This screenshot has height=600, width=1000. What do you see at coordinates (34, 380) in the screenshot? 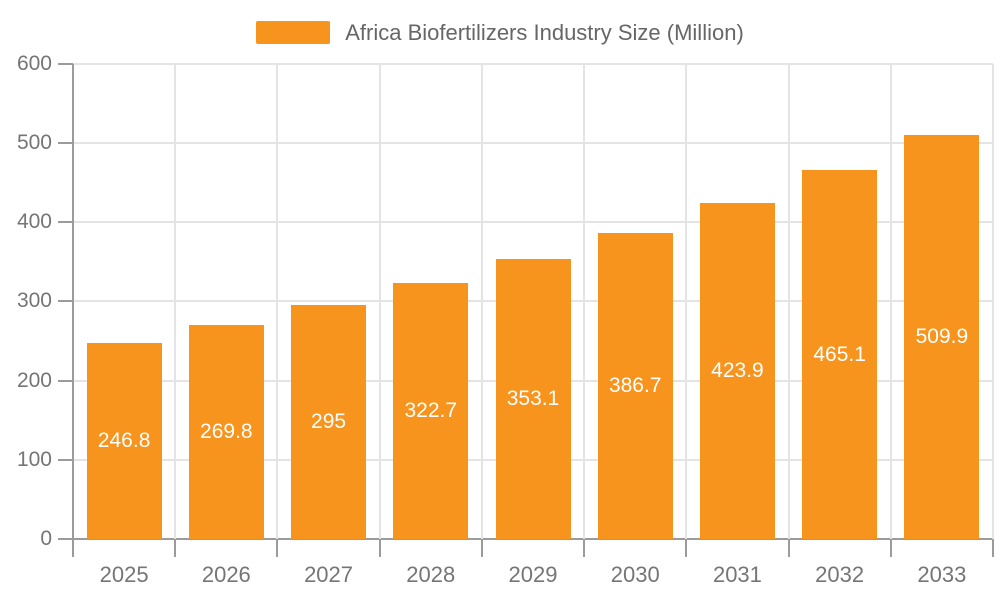
I see `y-axis-label-200: 200` at bounding box center [34, 380].